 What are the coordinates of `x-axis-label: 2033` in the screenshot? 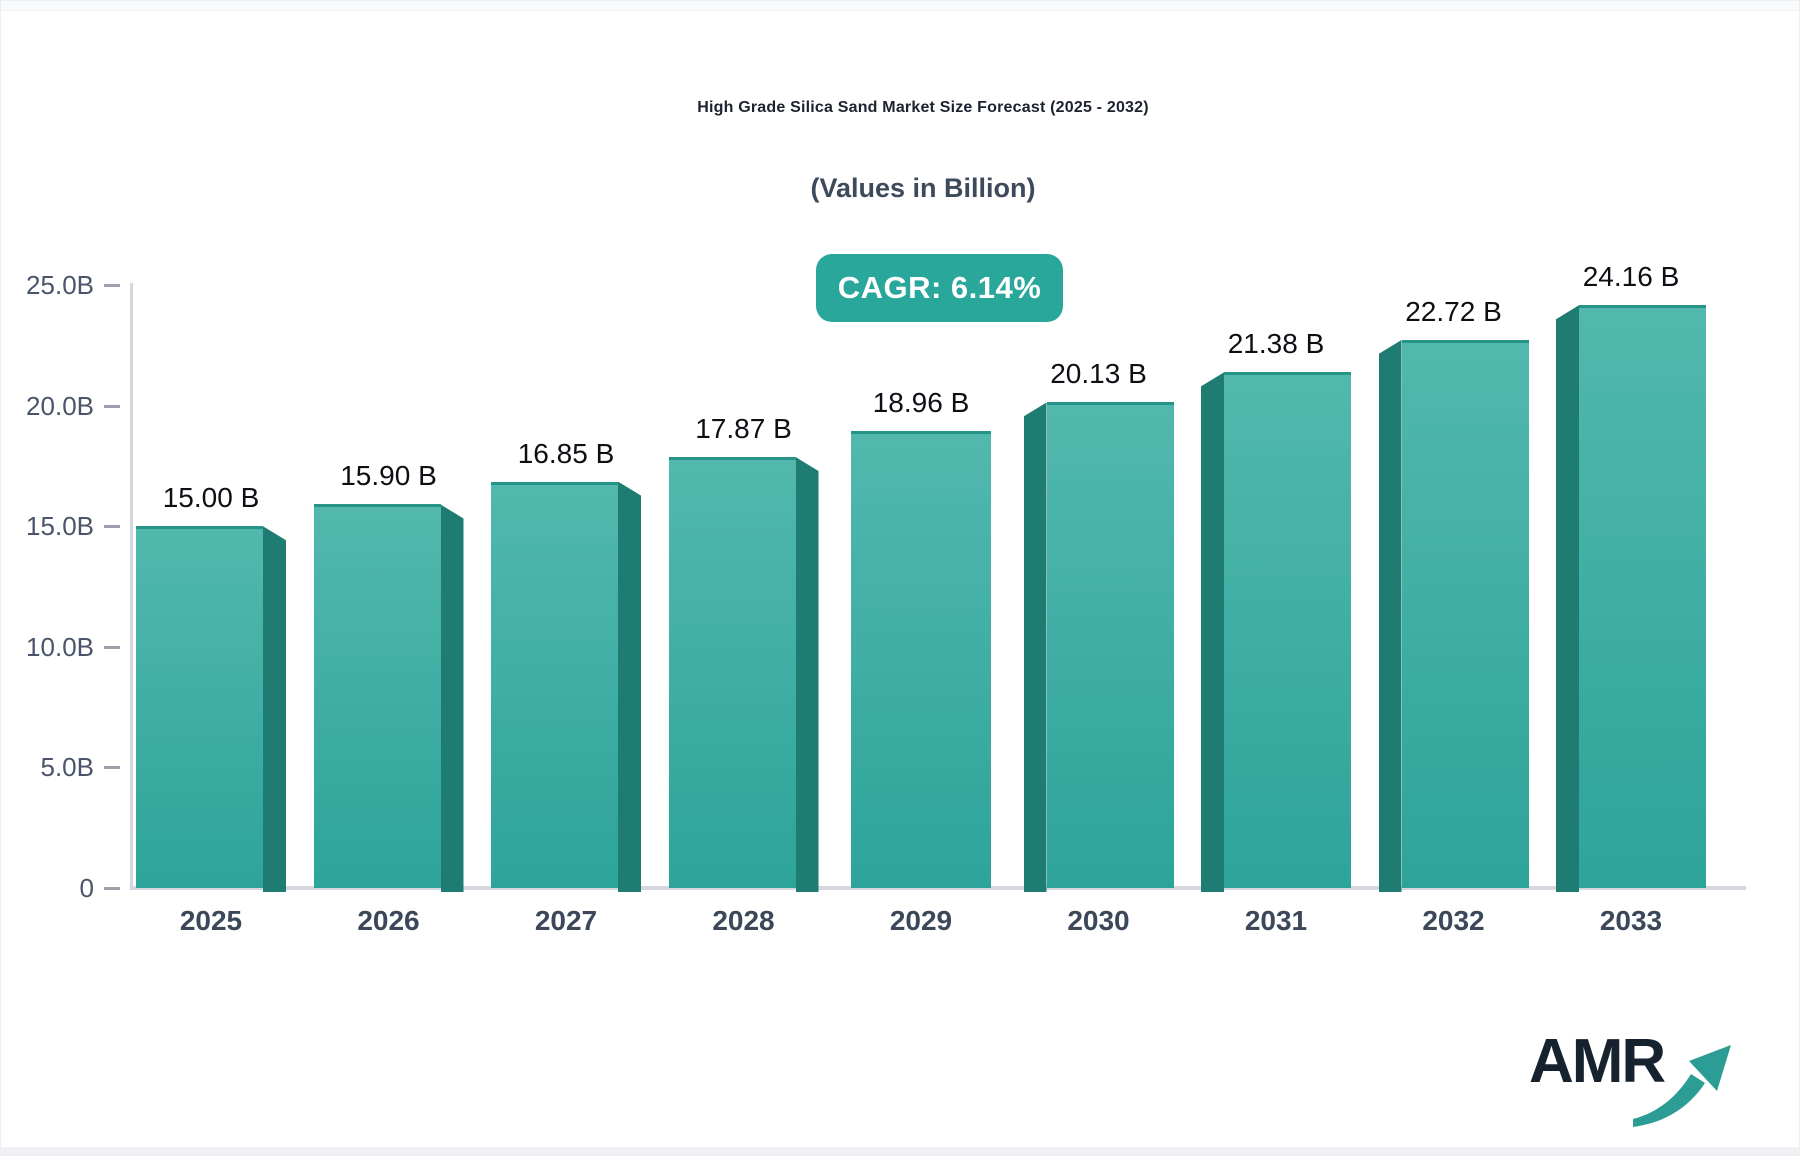 It's located at (1631, 920).